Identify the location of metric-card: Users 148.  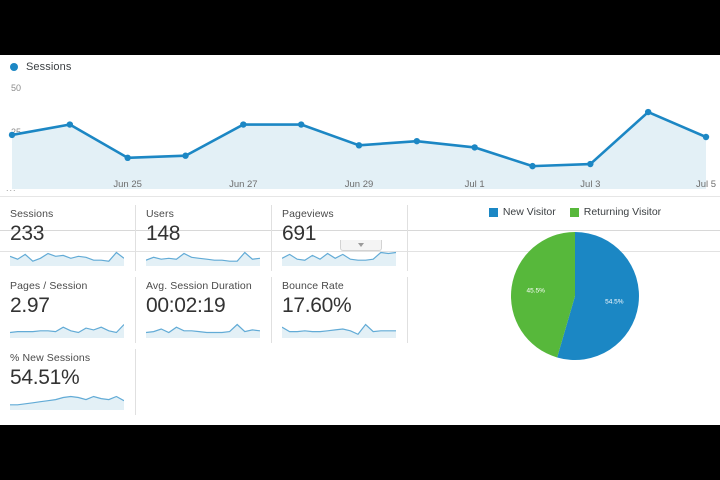
(204, 238).